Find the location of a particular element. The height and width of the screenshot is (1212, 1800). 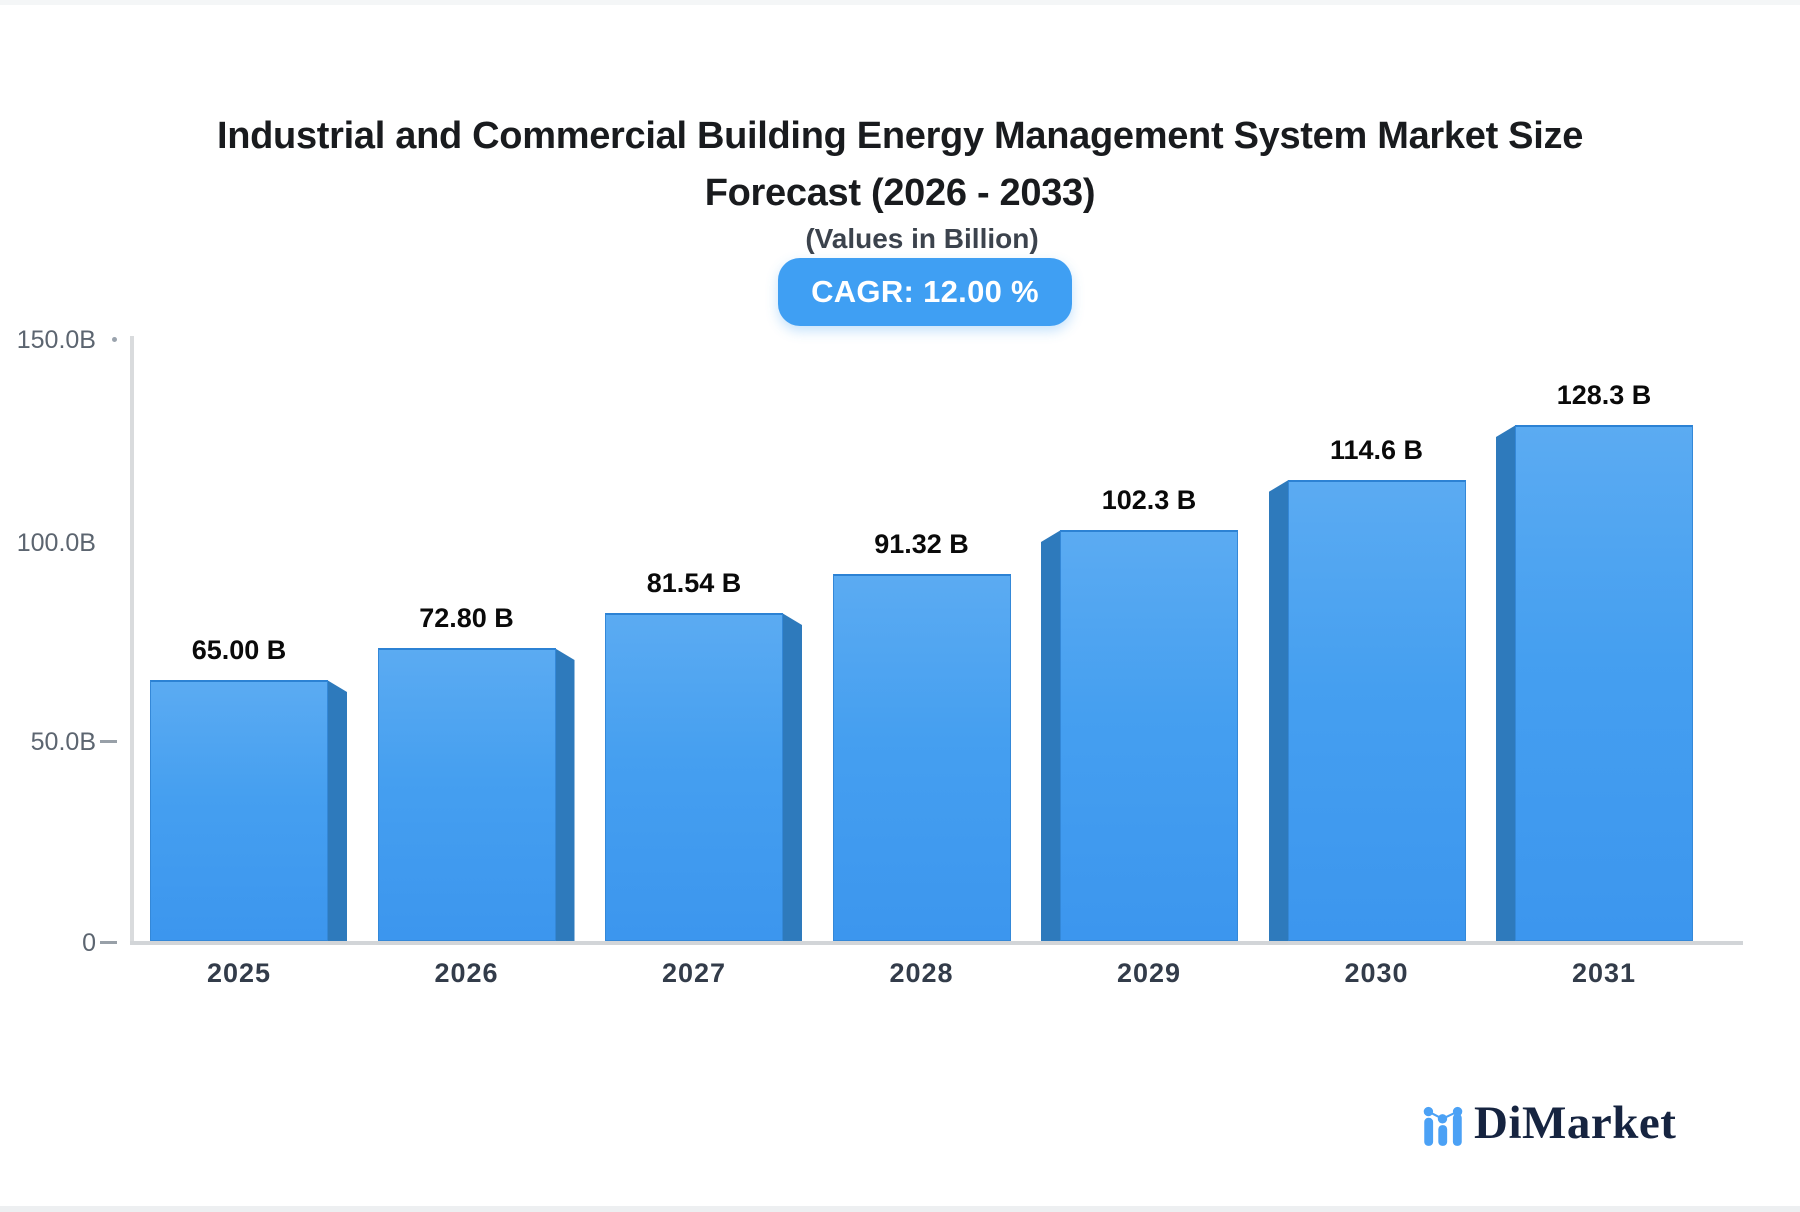

bar-2030 is located at coordinates (1376, 710).